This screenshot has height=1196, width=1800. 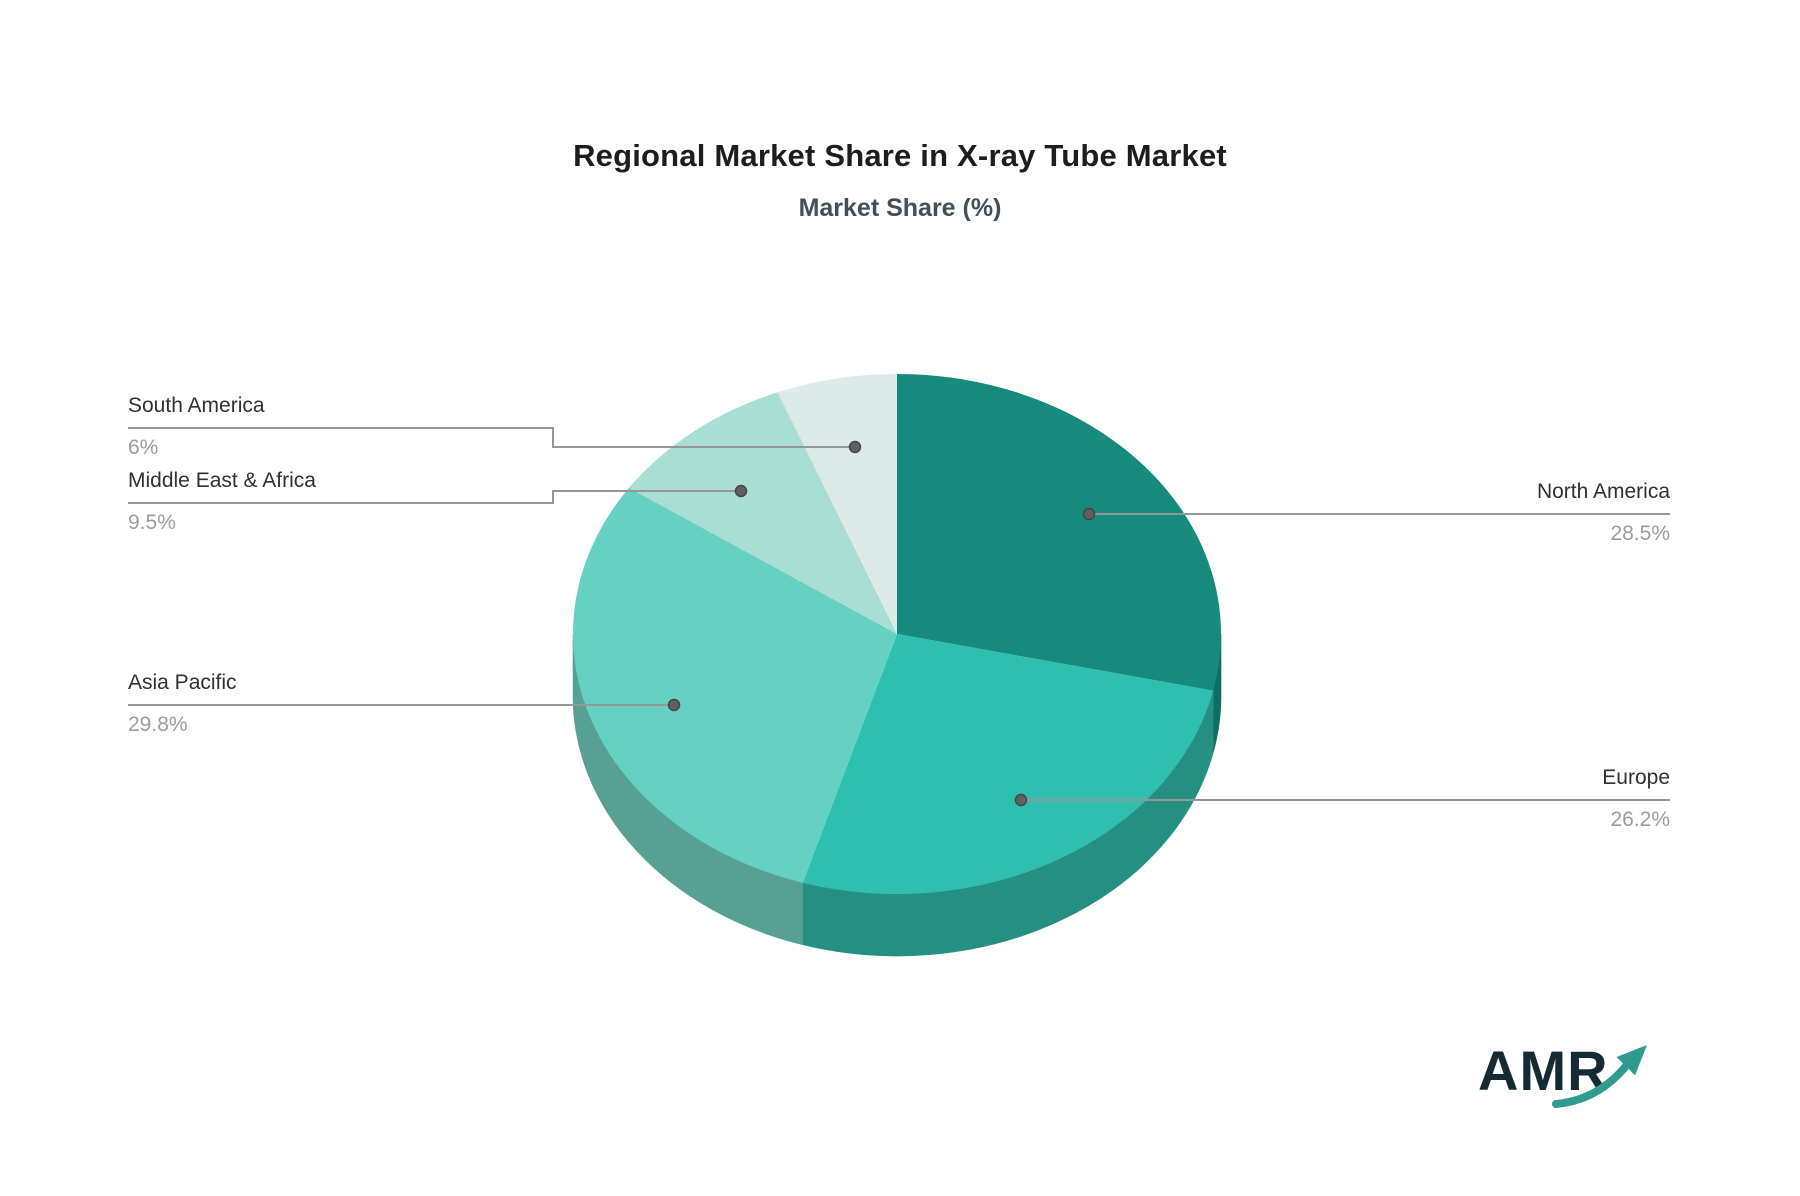 I want to click on amr-logo: AMR, so click(x=1588, y=1083).